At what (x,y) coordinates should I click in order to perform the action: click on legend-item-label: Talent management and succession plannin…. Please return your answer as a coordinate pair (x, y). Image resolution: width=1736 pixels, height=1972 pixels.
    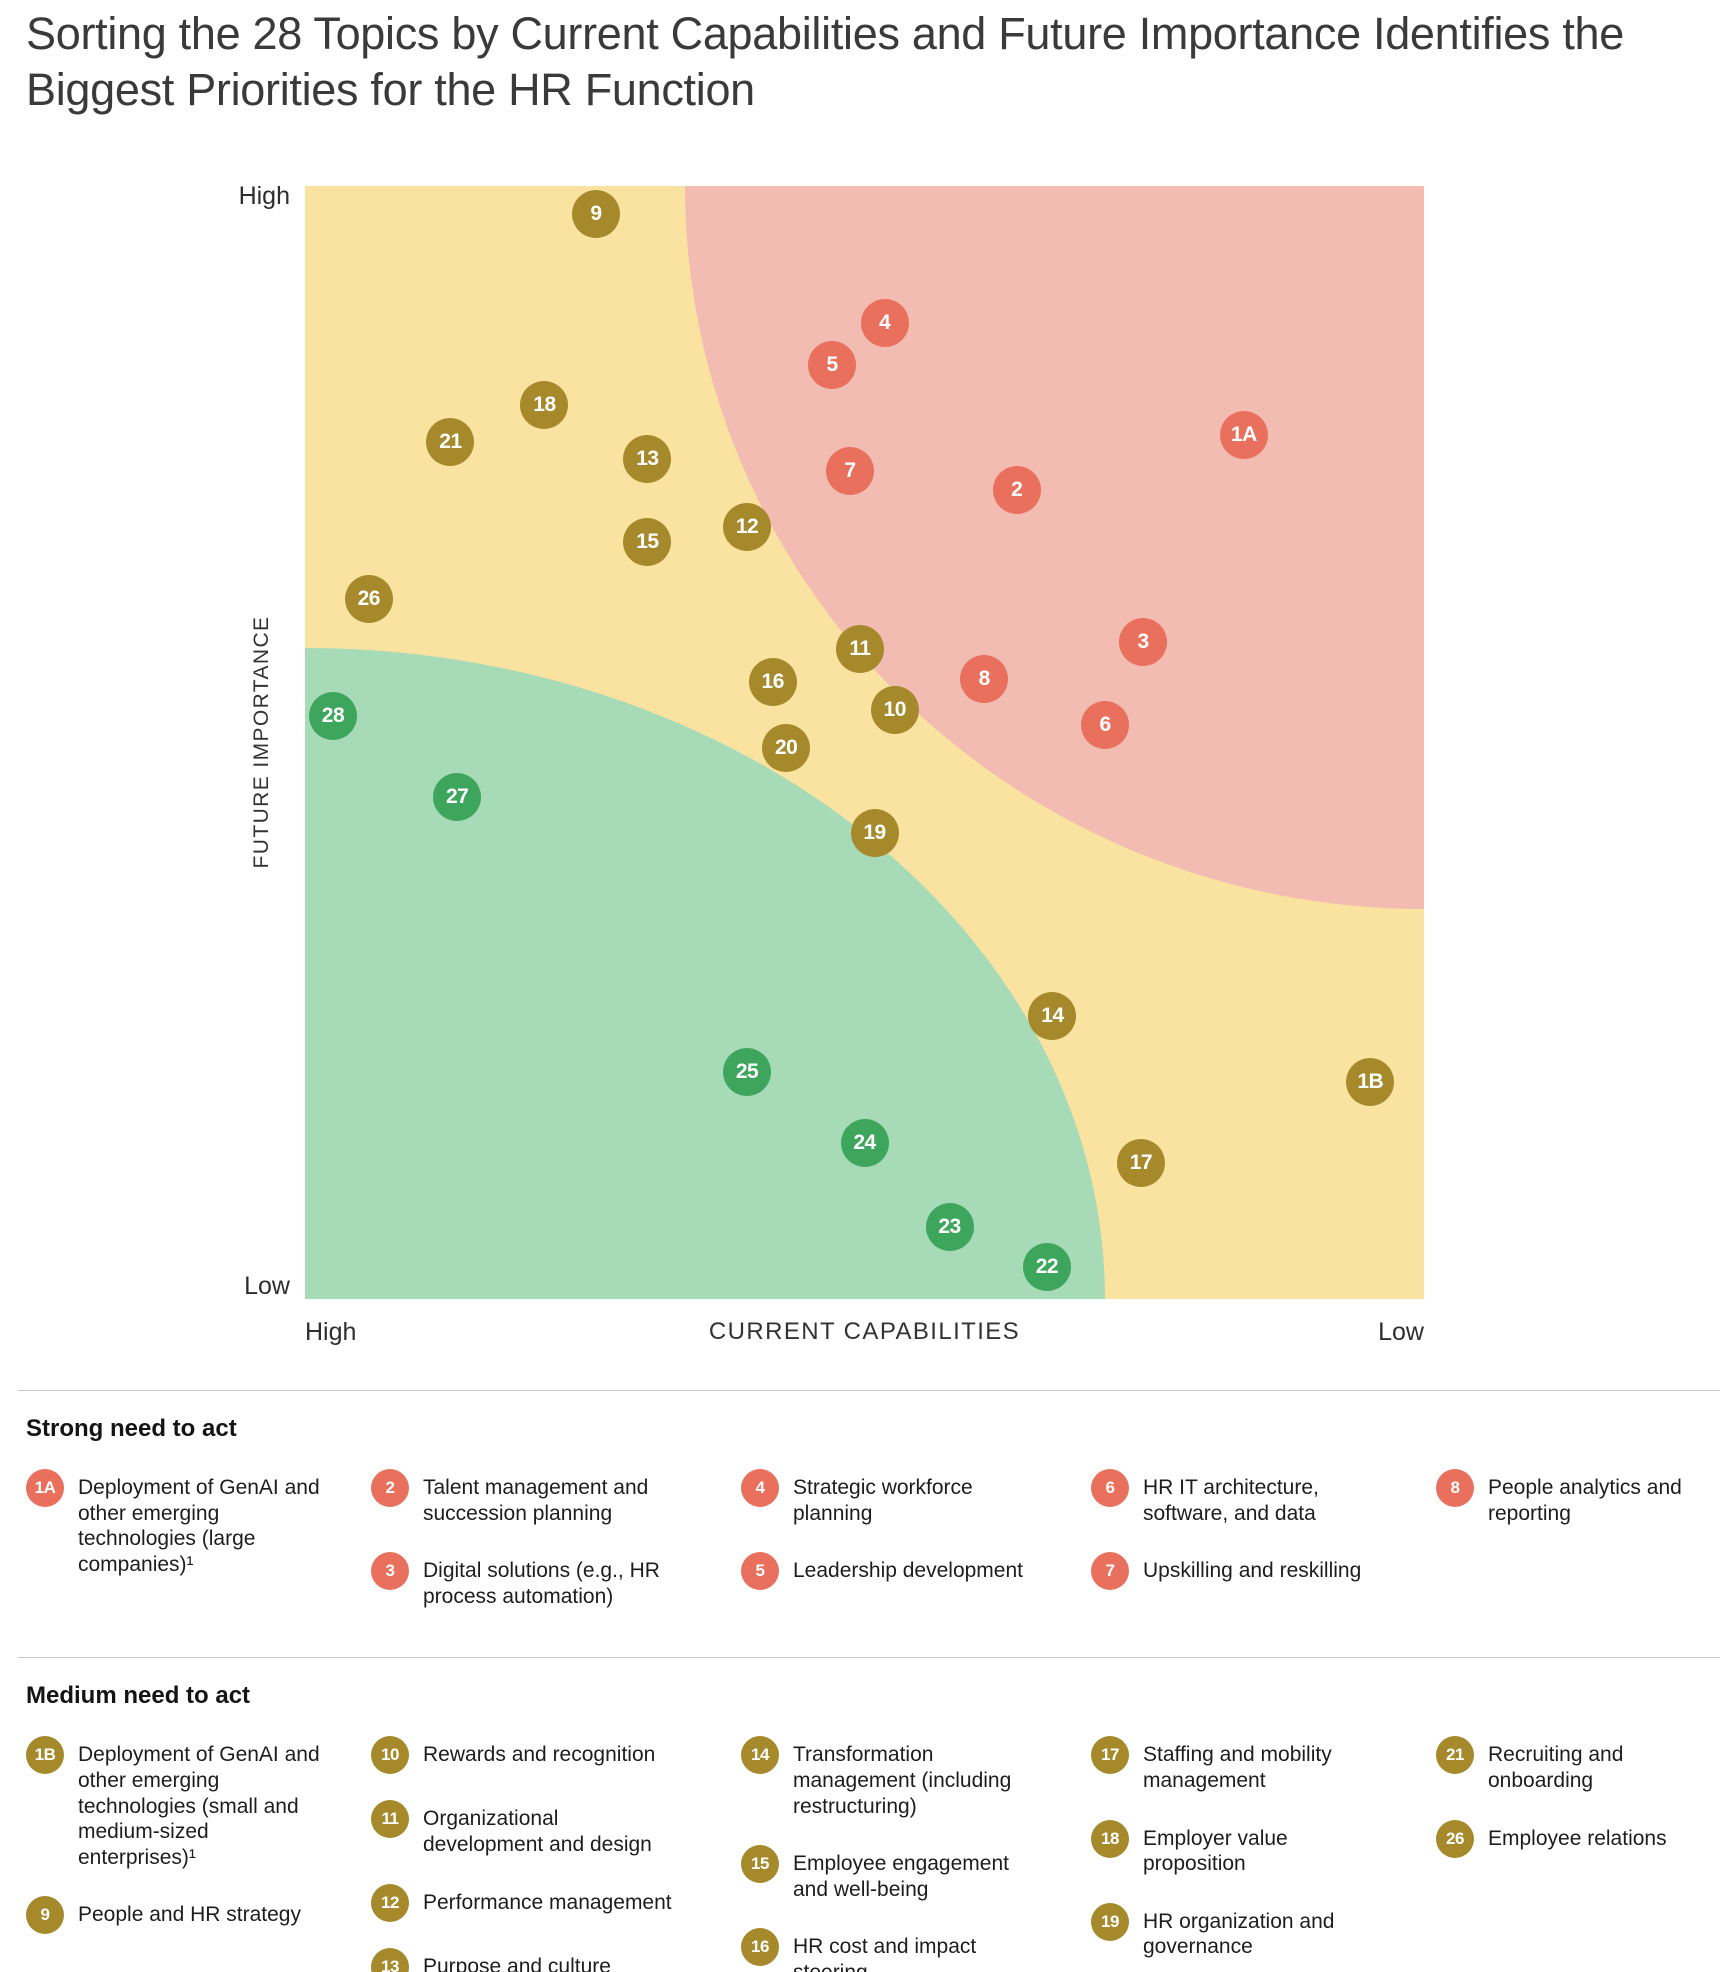
    Looking at the image, I should click on (536, 1500).